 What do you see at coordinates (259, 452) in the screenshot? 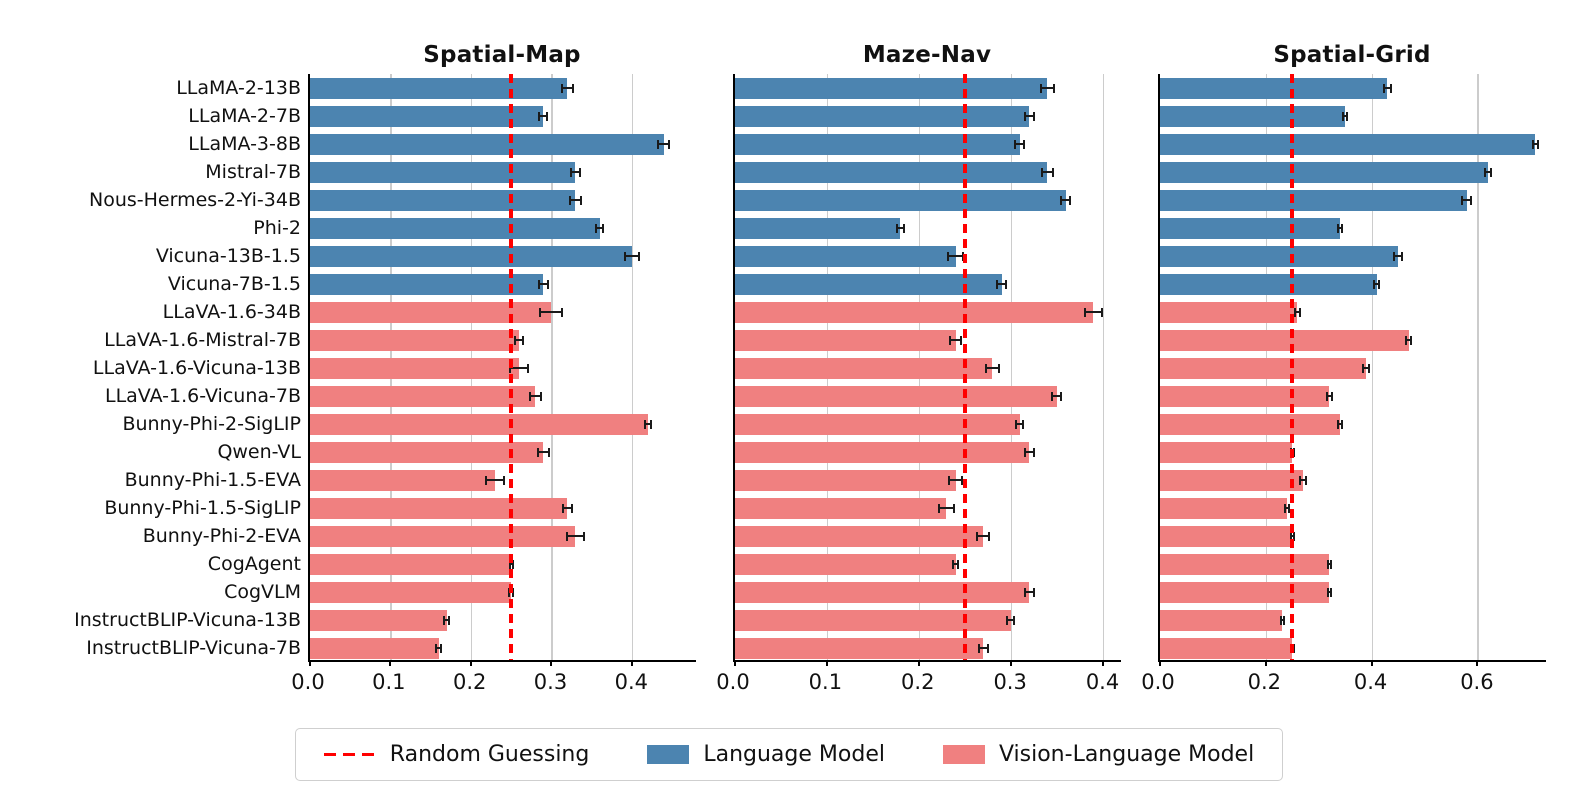
I see `y-tick-label: Qwen-VL` at bounding box center [259, 452].